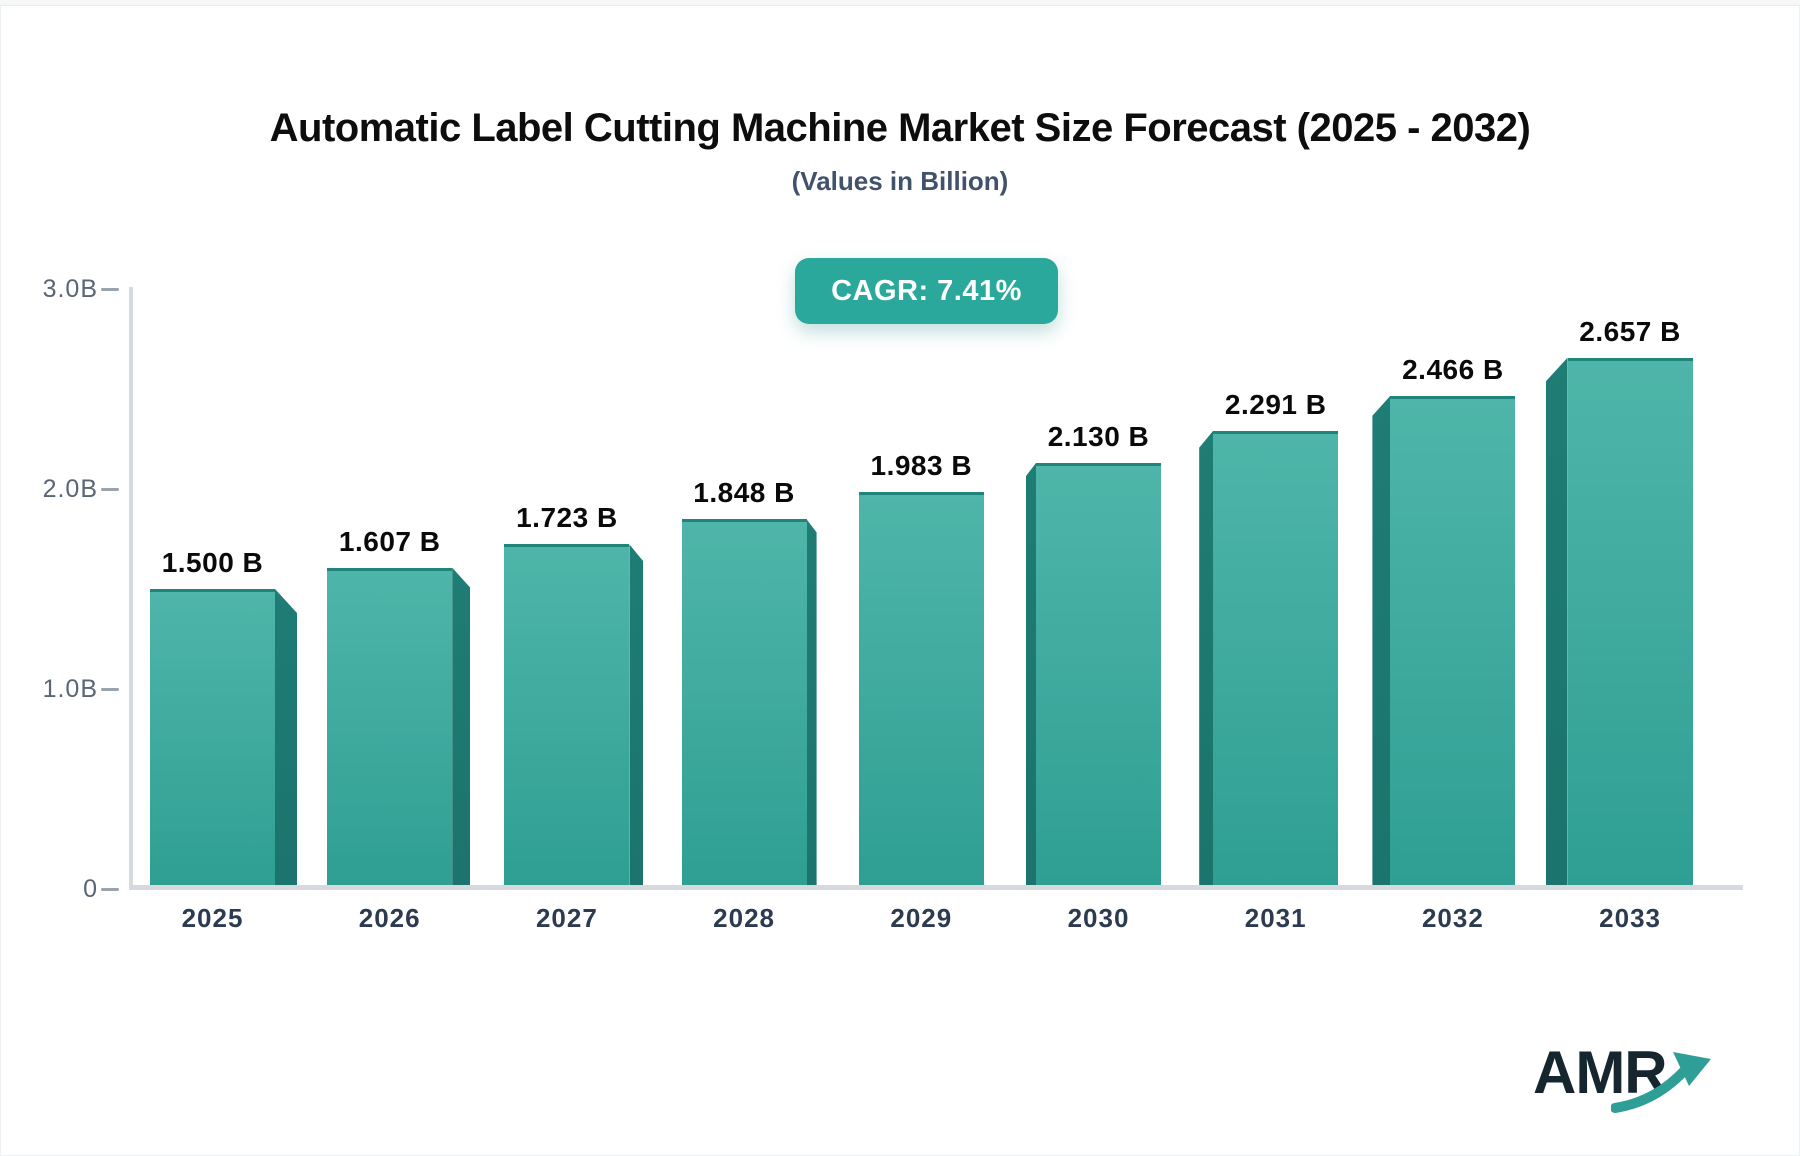 This screenshot has width=1800, height=1156. What do you see at coordinates (921, 466) in the screenshot?
I see `bar-value-label: 1.983 B` at bounding box center [921, 466].